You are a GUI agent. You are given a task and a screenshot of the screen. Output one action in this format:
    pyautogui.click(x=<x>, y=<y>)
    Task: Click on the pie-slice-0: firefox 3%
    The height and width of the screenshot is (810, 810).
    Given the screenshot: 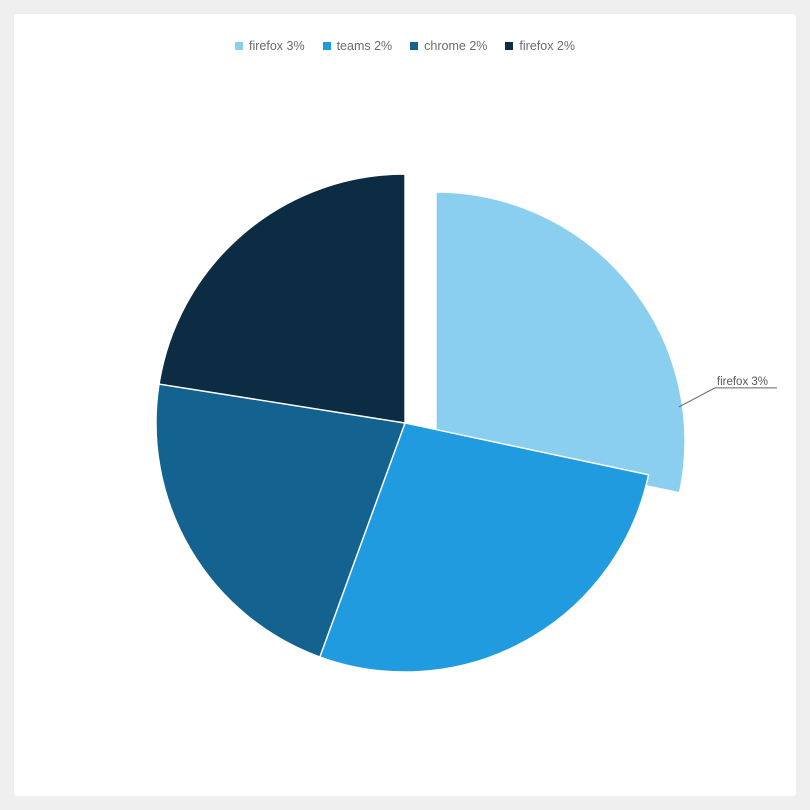 What is the action you would take?
    pyautogui.click(x=560, y=342)
    